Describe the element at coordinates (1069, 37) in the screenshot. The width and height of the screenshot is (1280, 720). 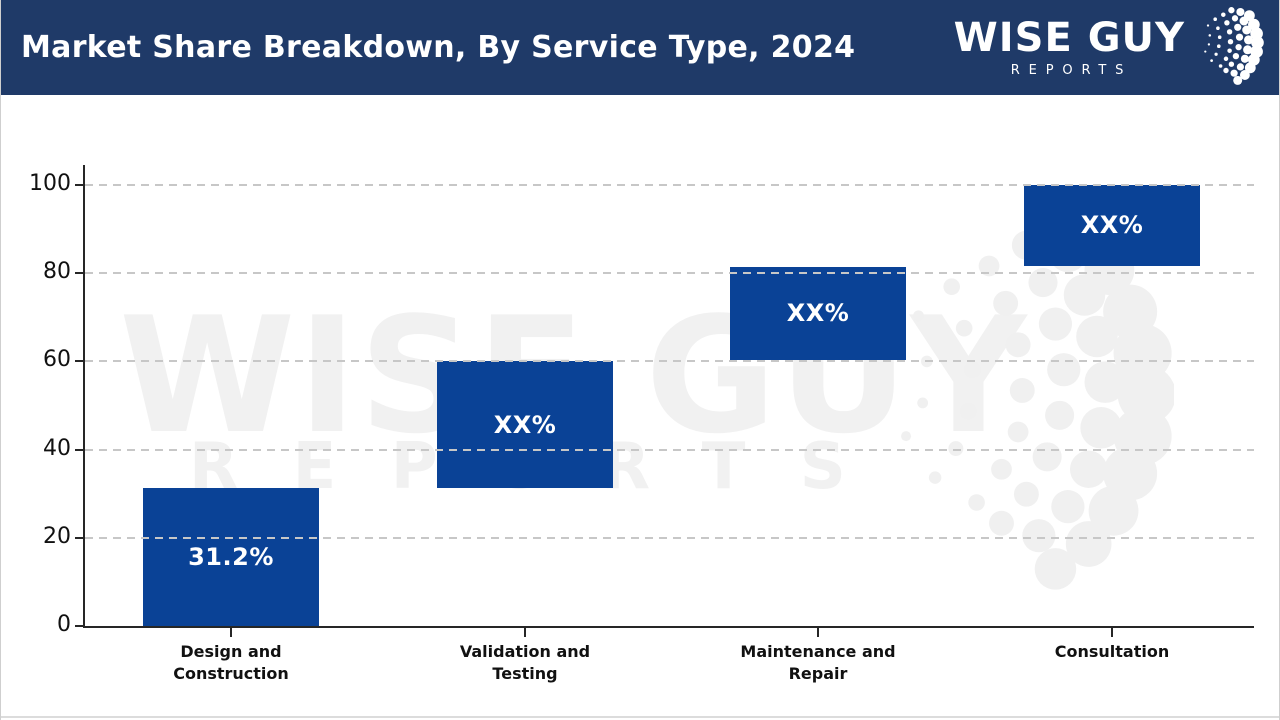
I see `logo-wordmark: WISE GUY` at that location.